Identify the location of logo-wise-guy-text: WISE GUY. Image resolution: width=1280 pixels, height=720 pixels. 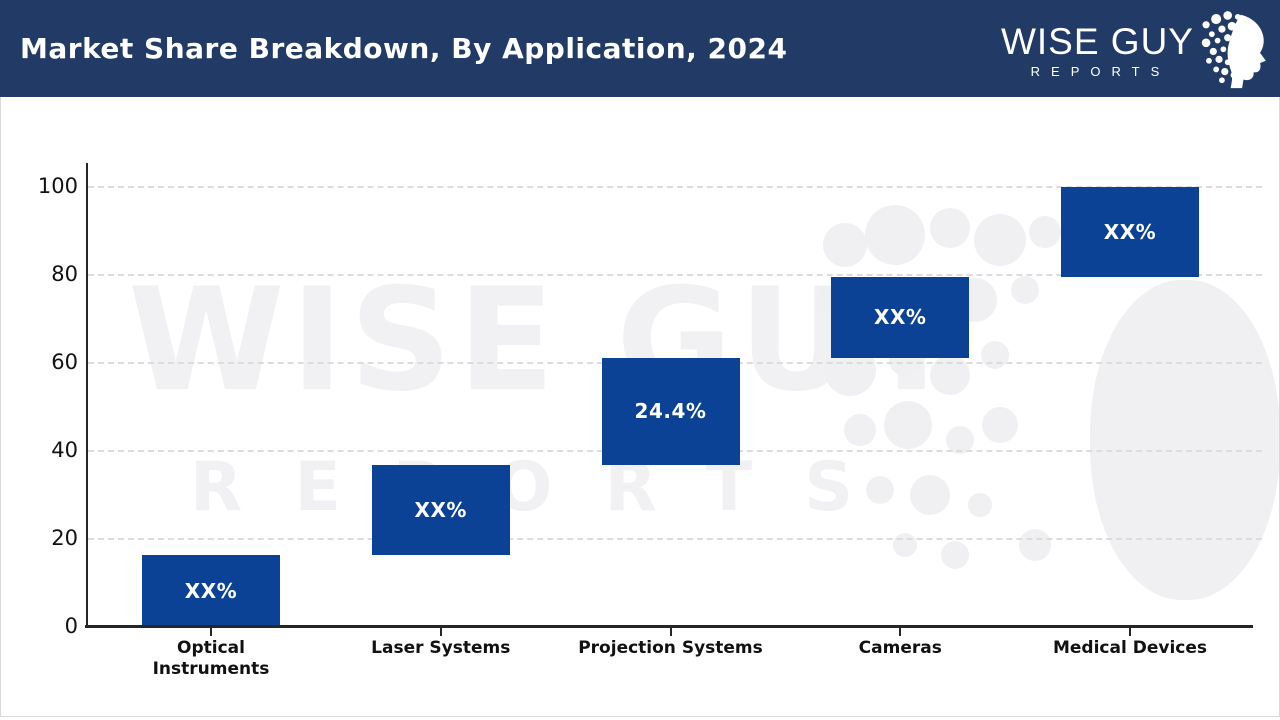
(1097, 41).